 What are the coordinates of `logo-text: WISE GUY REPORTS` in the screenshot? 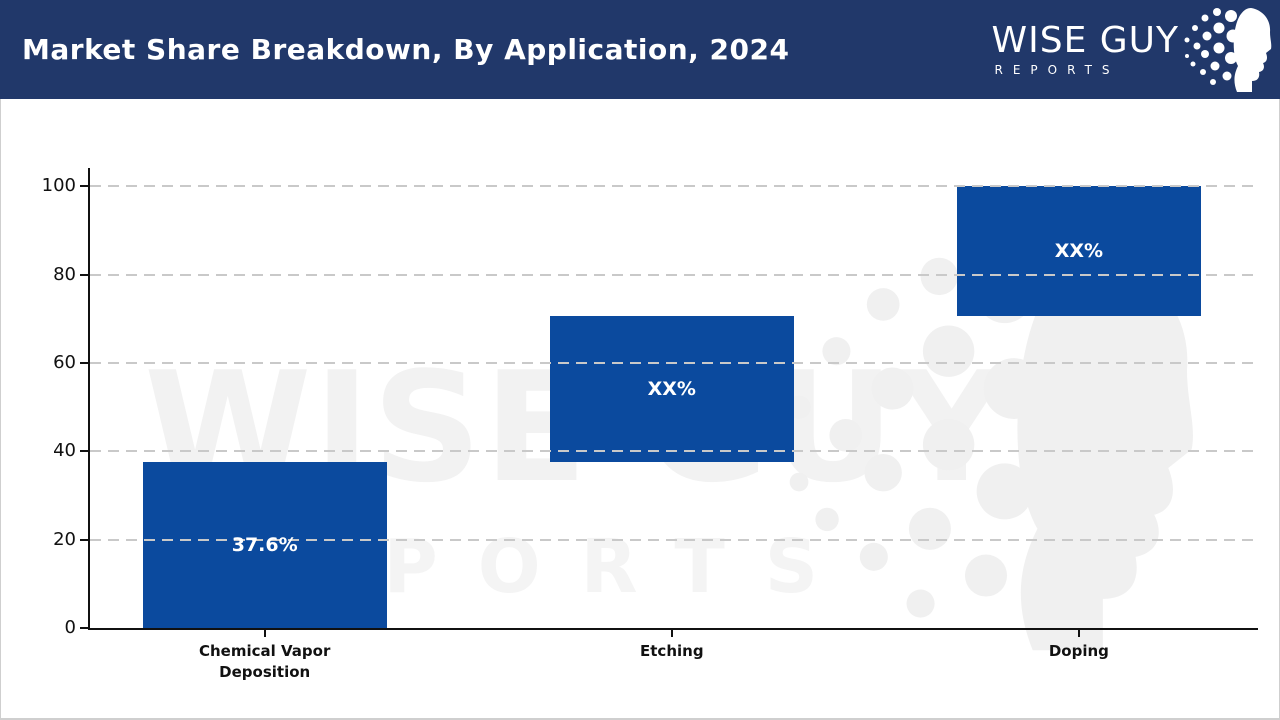 It's located at (1085, 48).